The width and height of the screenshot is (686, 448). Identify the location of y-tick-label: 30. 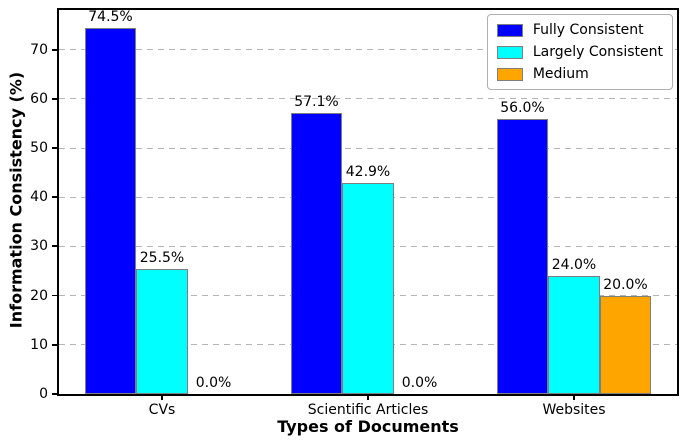
(39, 246).